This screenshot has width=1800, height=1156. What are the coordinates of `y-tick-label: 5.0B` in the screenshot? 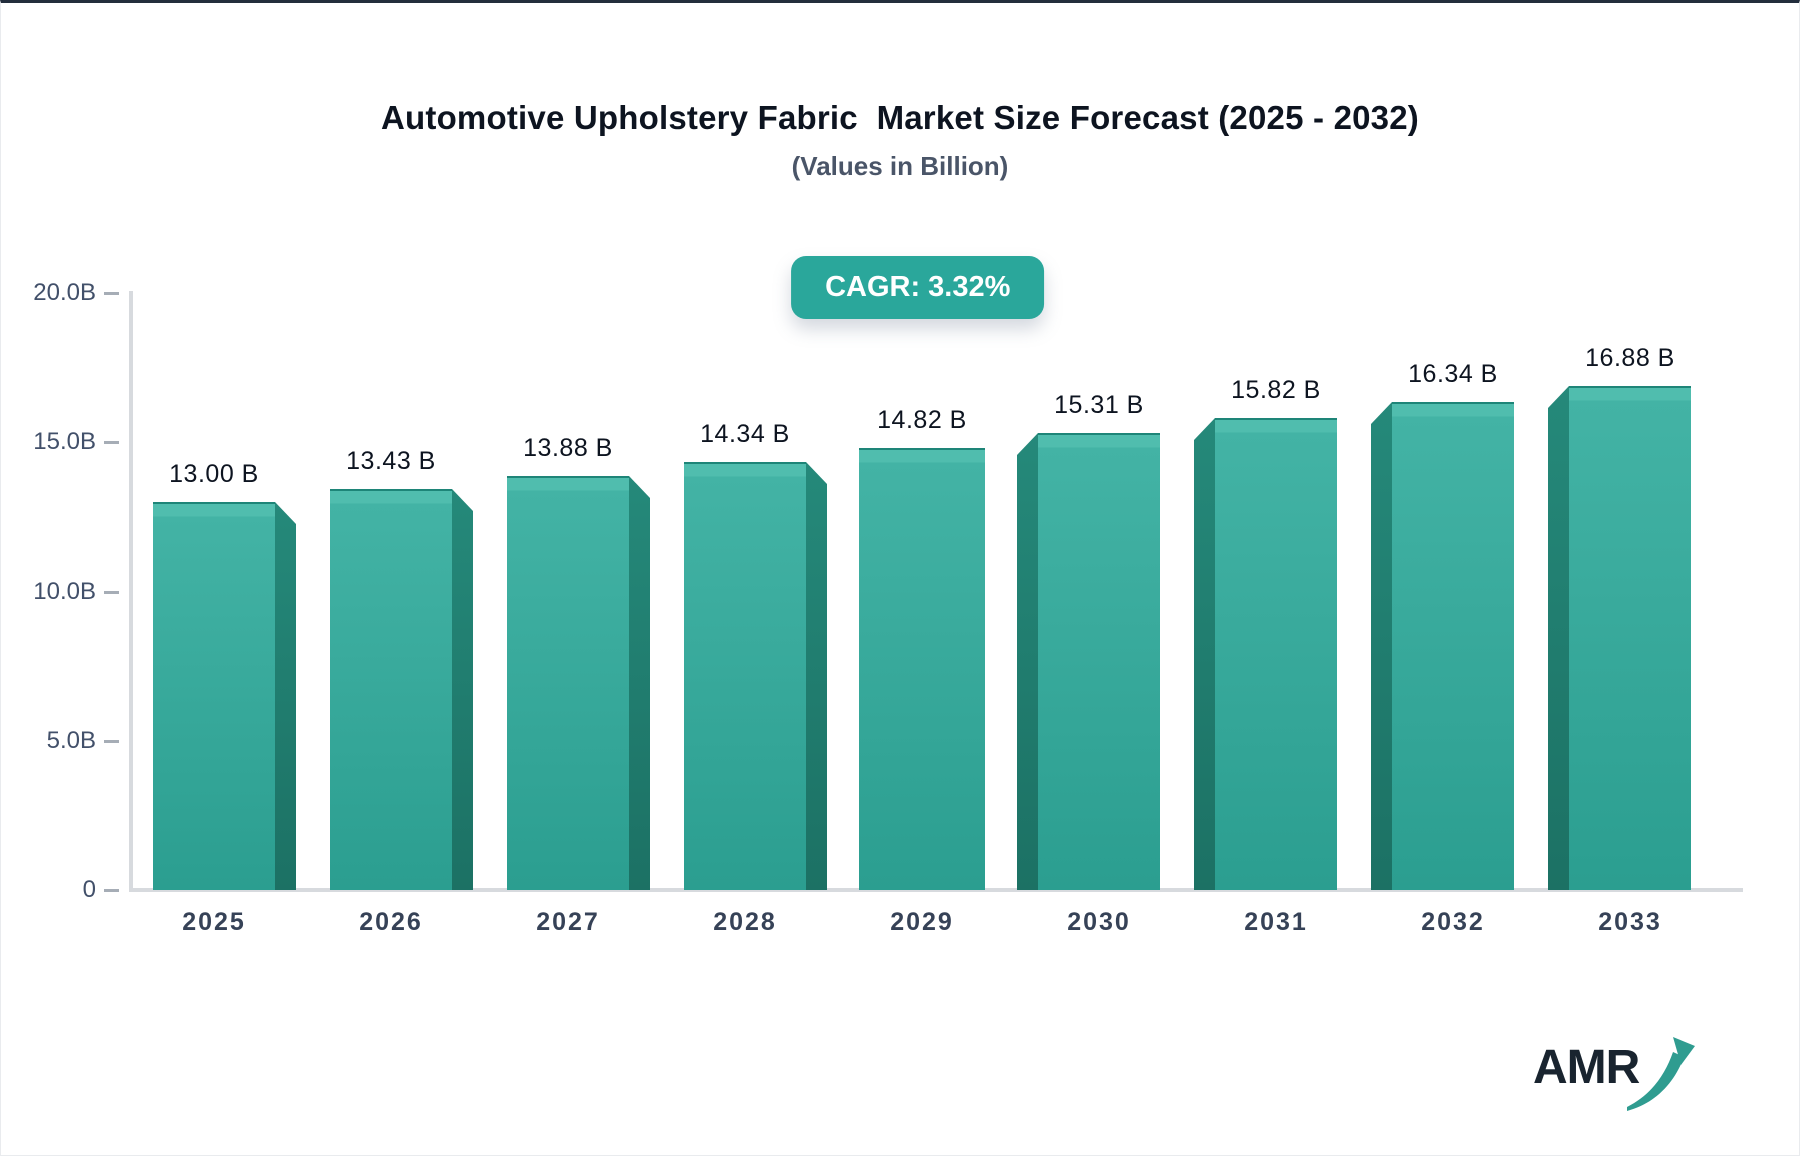 It's located at (71, 740).